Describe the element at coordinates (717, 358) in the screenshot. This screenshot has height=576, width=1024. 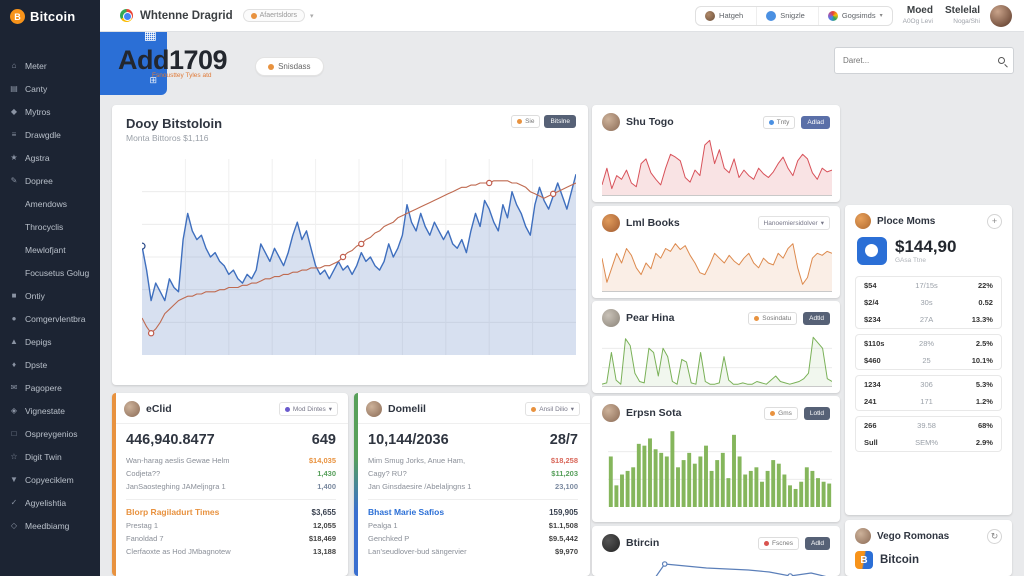
I see `green-line-chart` at that location.